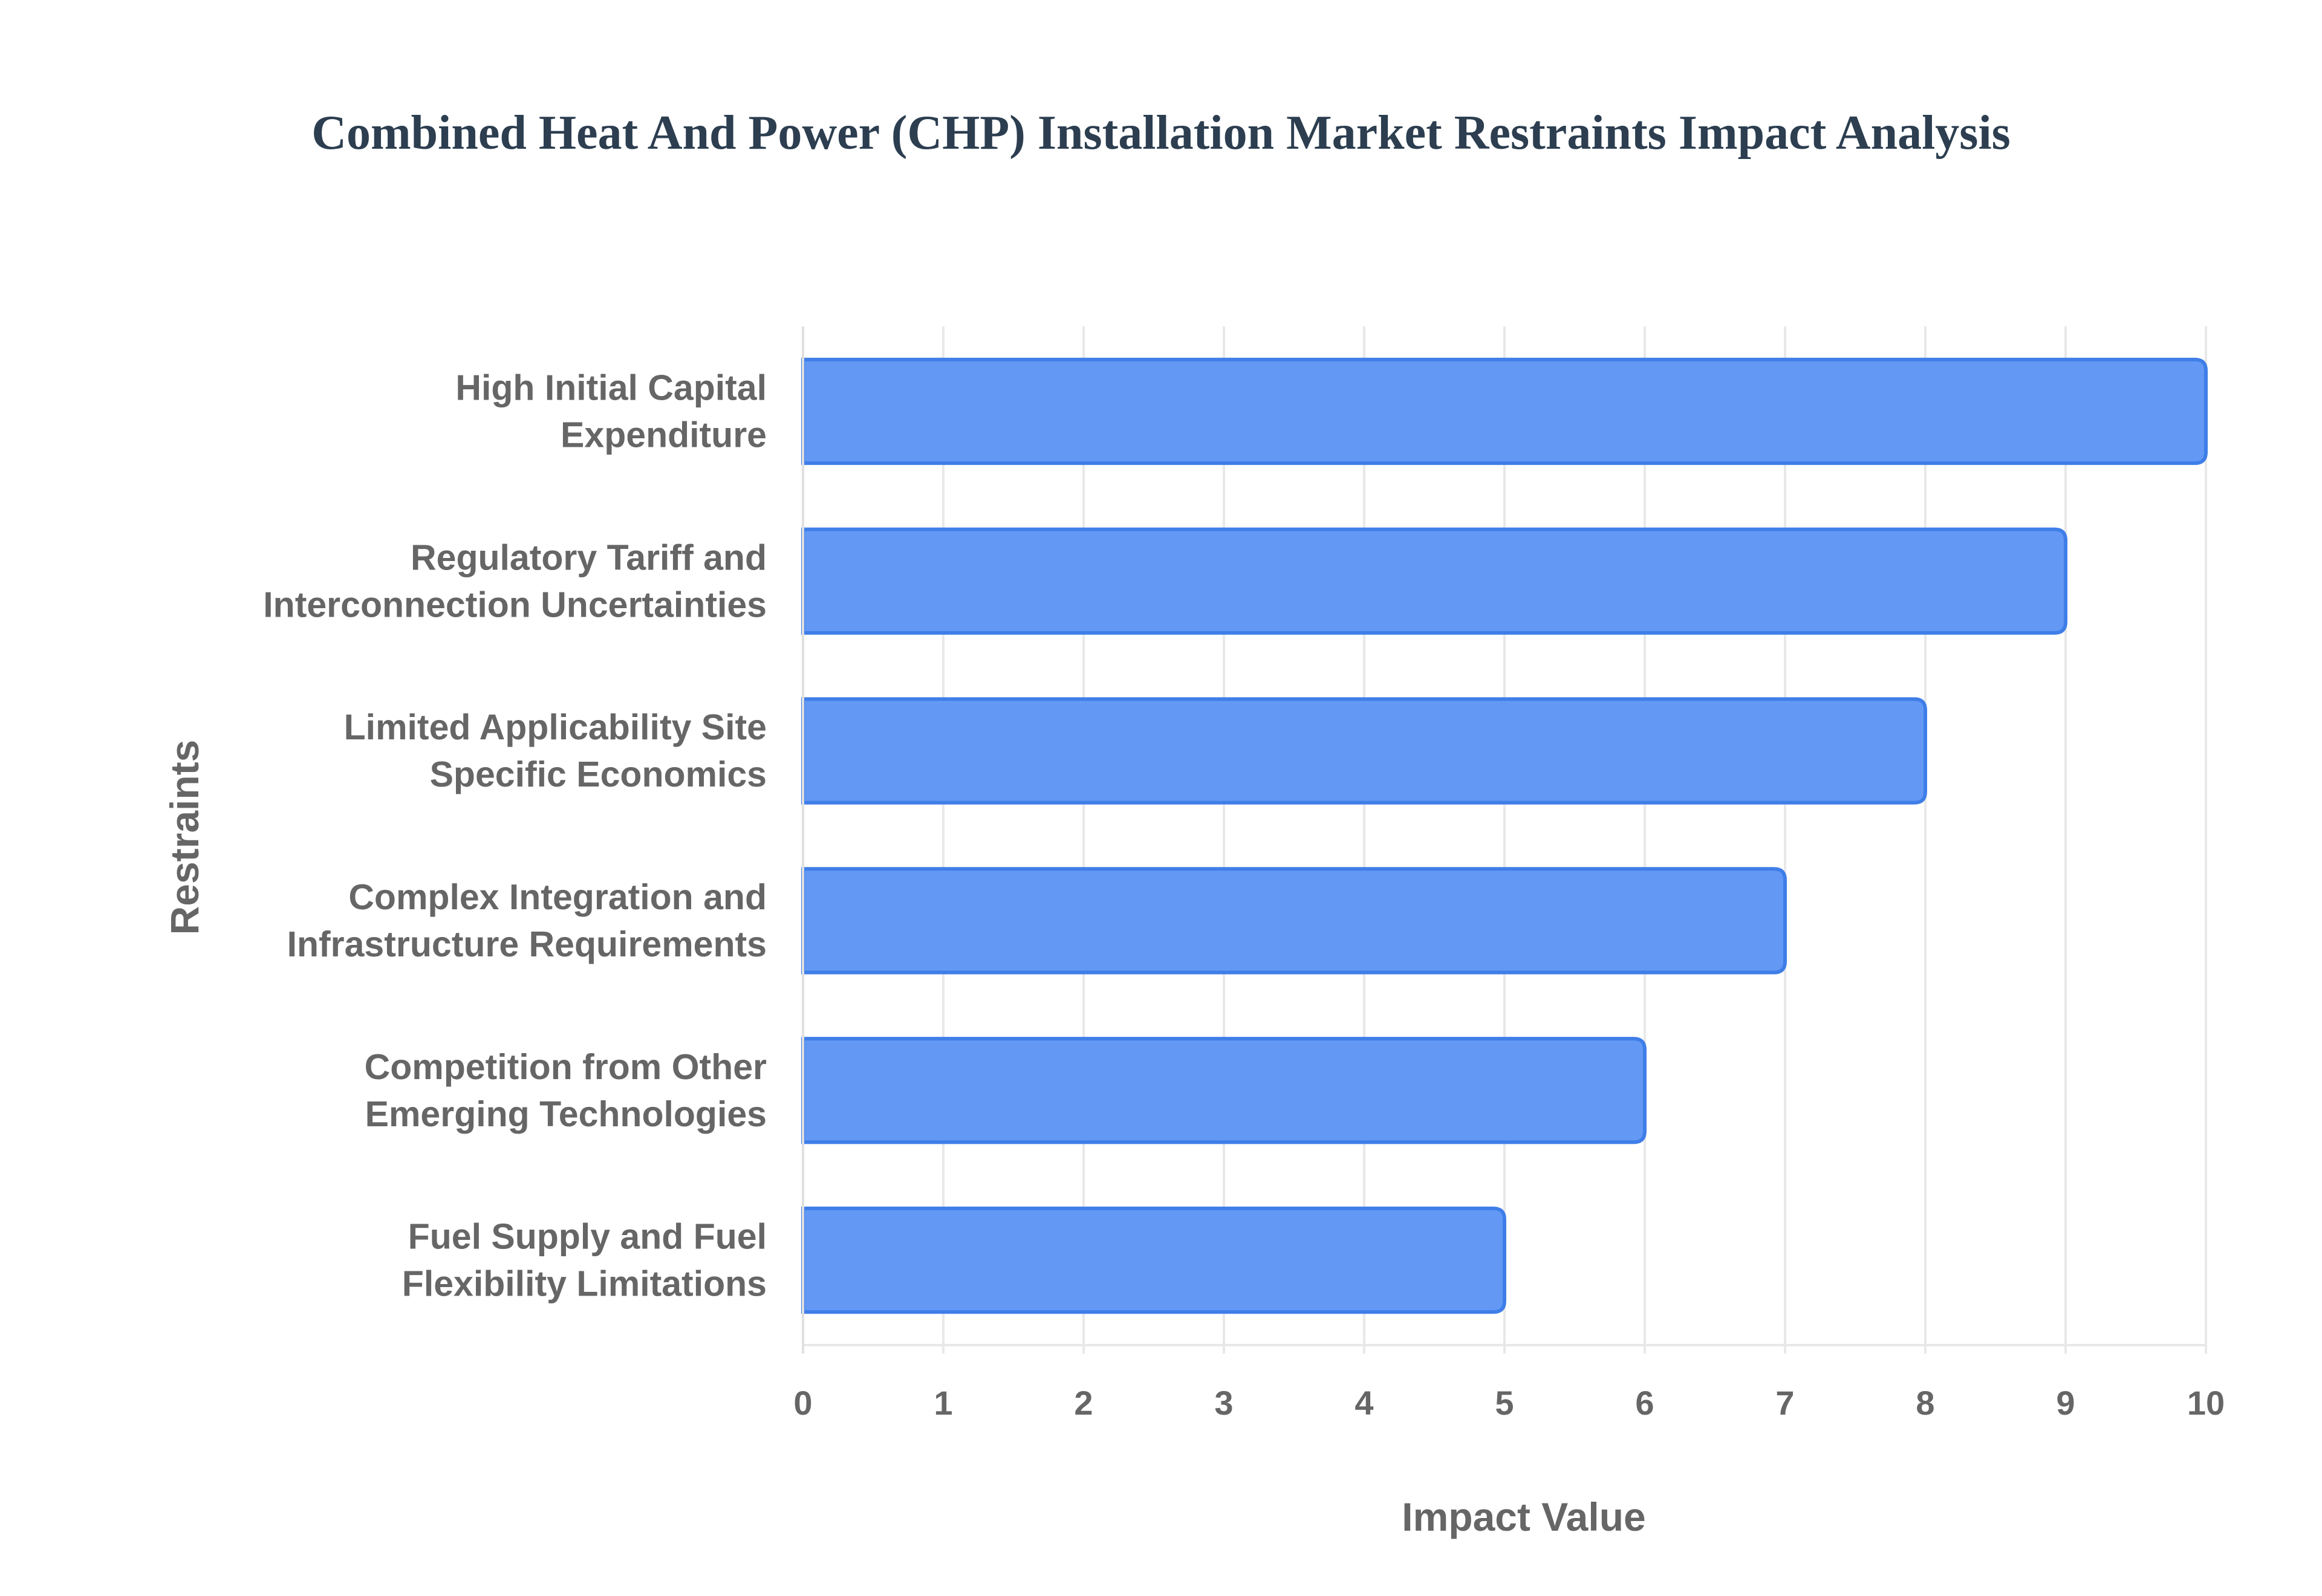 The width and height of the screenshot is (2322, 1596). I want to click on x-tick-label: 4, so click(1363, 1403).